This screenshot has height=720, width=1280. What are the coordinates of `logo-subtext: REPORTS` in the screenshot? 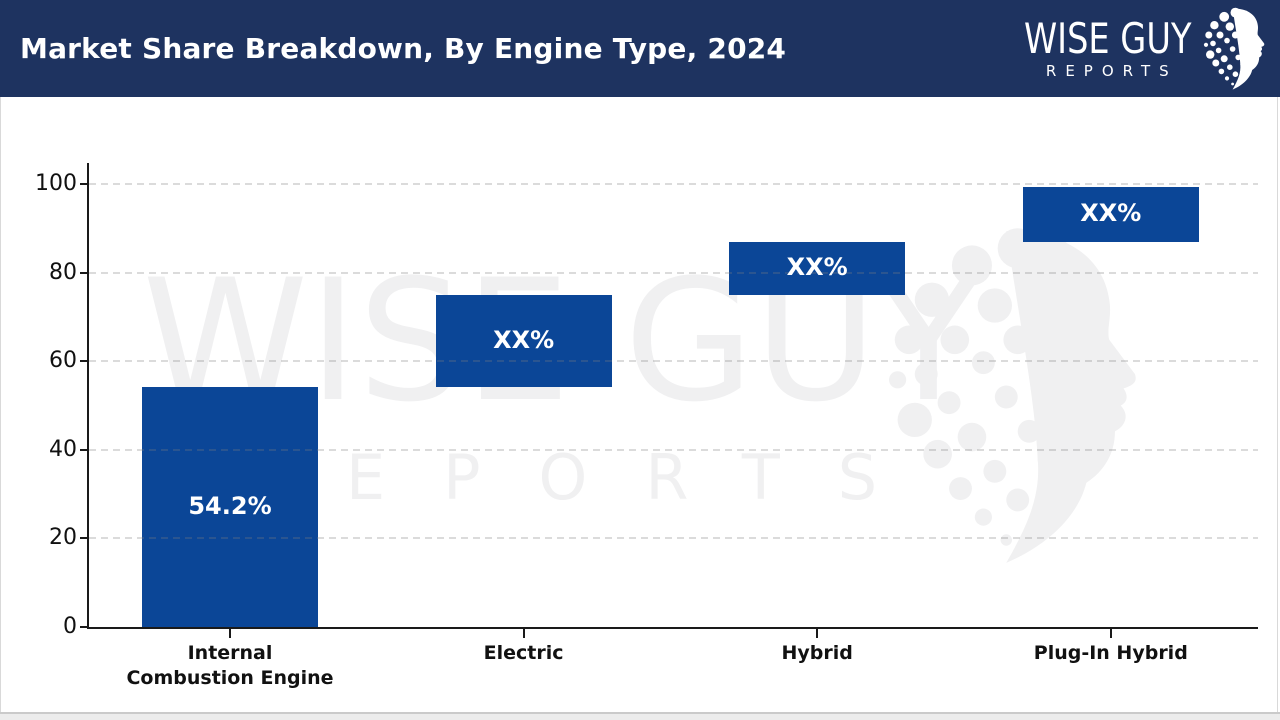 It's located at (1111, 70).